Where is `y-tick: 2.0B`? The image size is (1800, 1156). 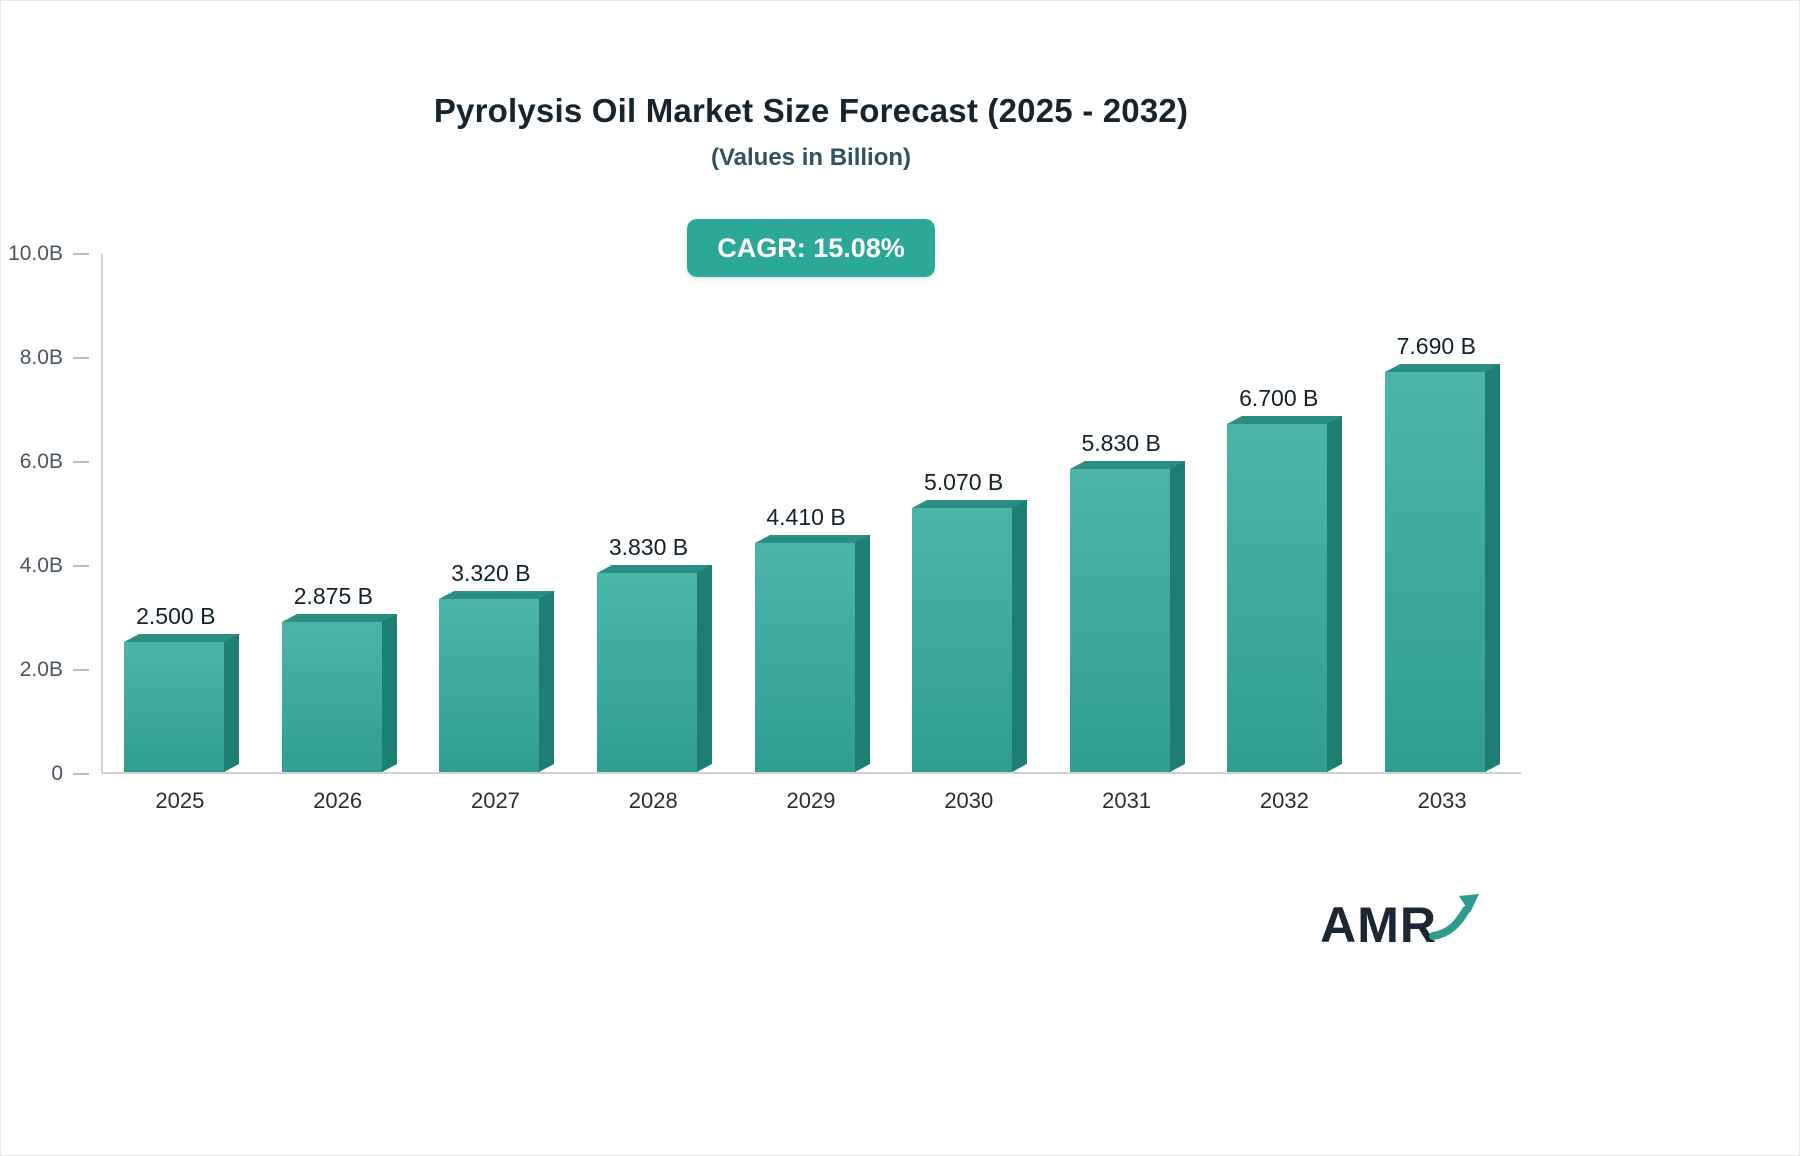 y-tick: 2.0B is located at coordinates (48, 670).